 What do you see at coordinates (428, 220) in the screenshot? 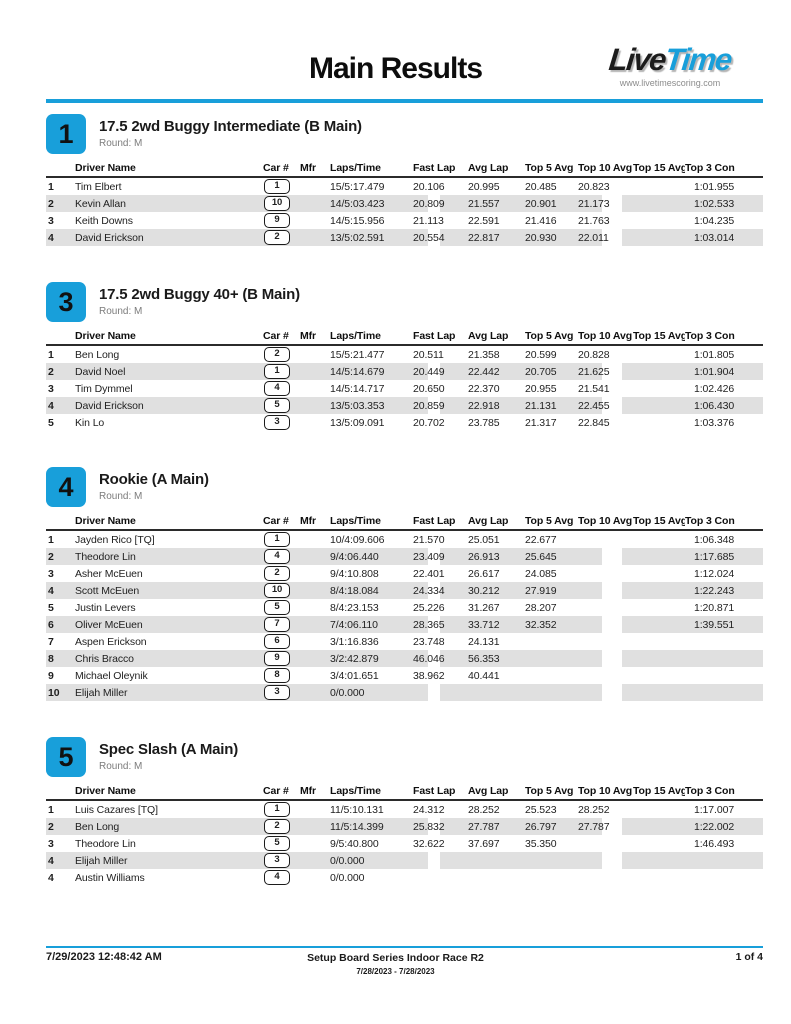
I see `fast-lap-cell: 21.113` at bounding box center [428, 220].